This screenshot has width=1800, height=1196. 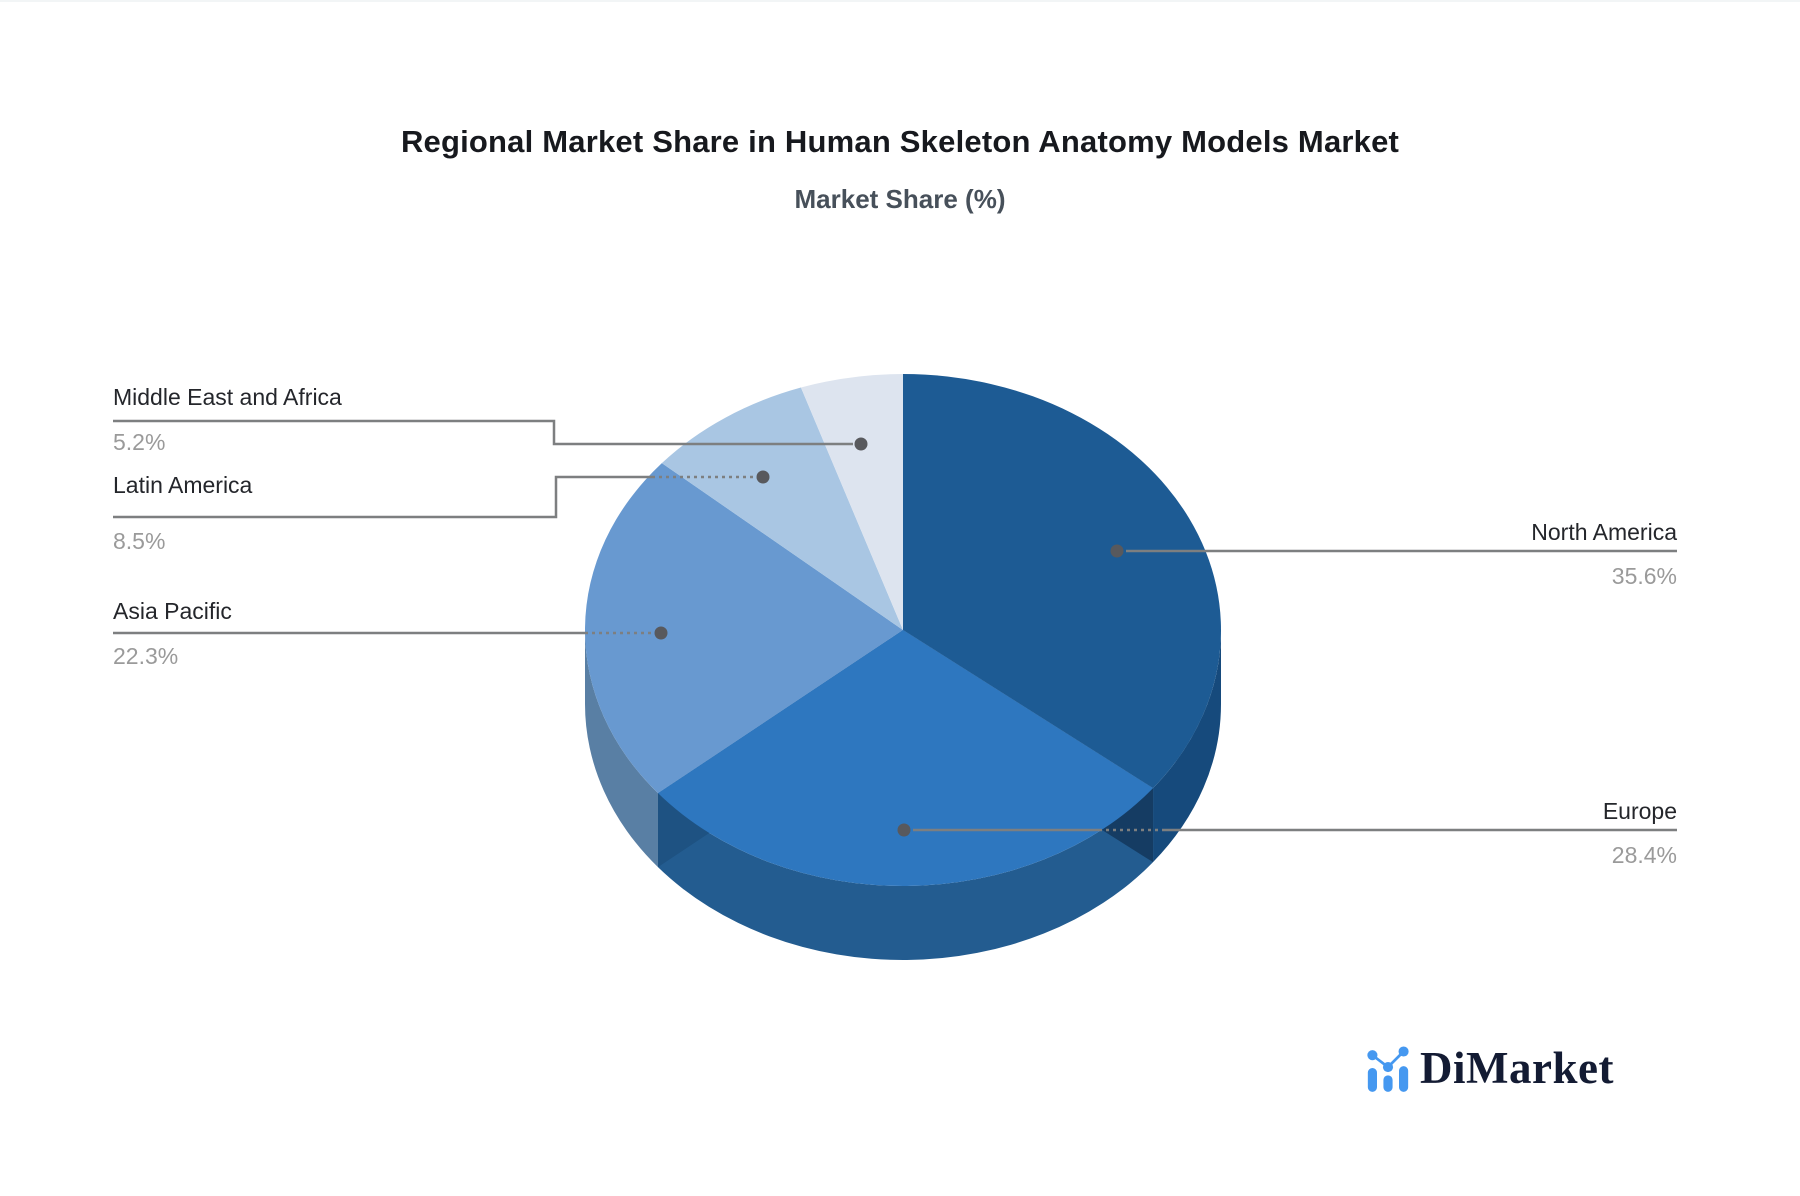 I want to click on pct-europe: 28.4%, so click(x=1644, y=855).